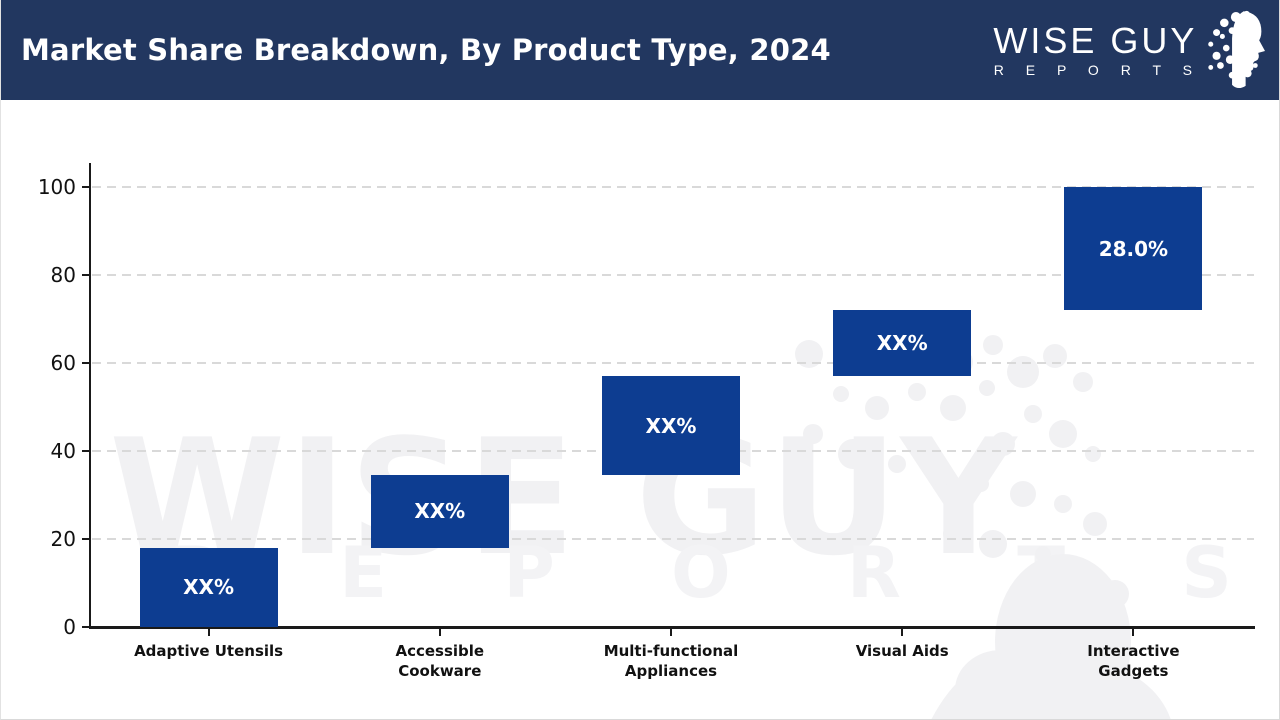 The image size is (1280, 720). Describe the element at coordinates (1095, 40) in the screenshot. I see `logo-wordmark: WISE GUY` at that location.